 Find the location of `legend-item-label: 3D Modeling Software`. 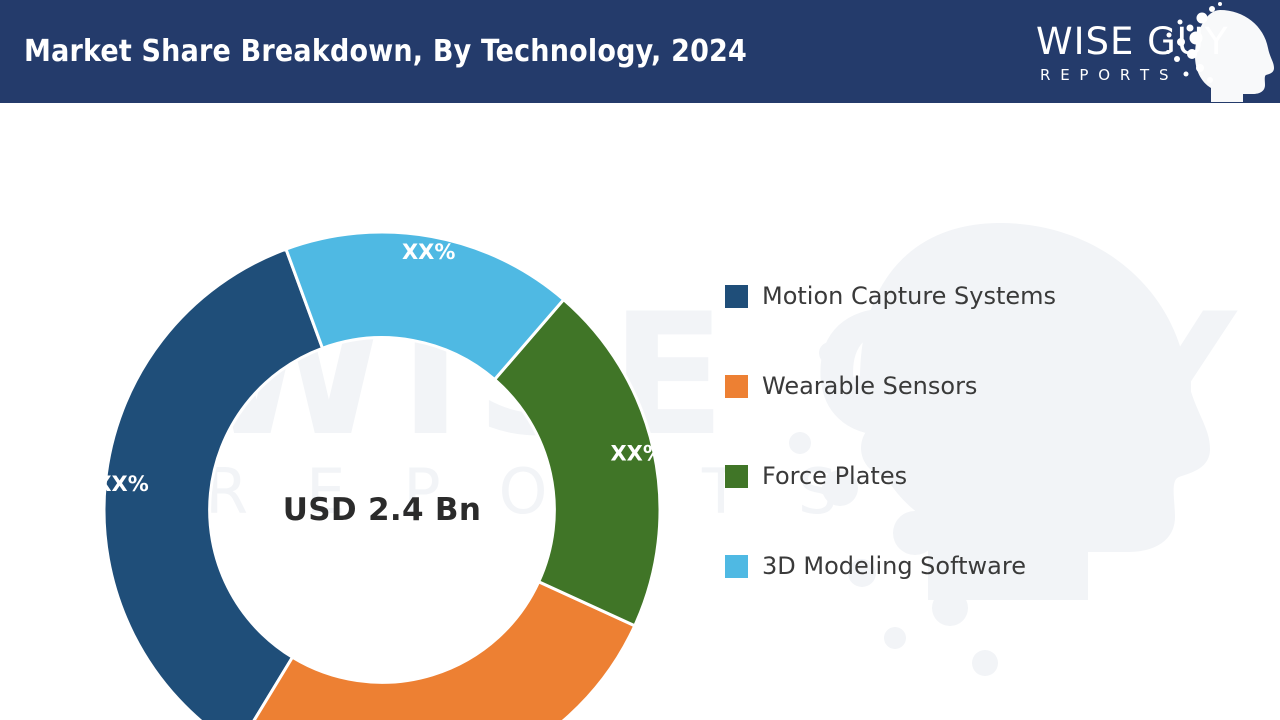

legend-item-label: 3D Modeling Software is located at coordinates (894, 566).